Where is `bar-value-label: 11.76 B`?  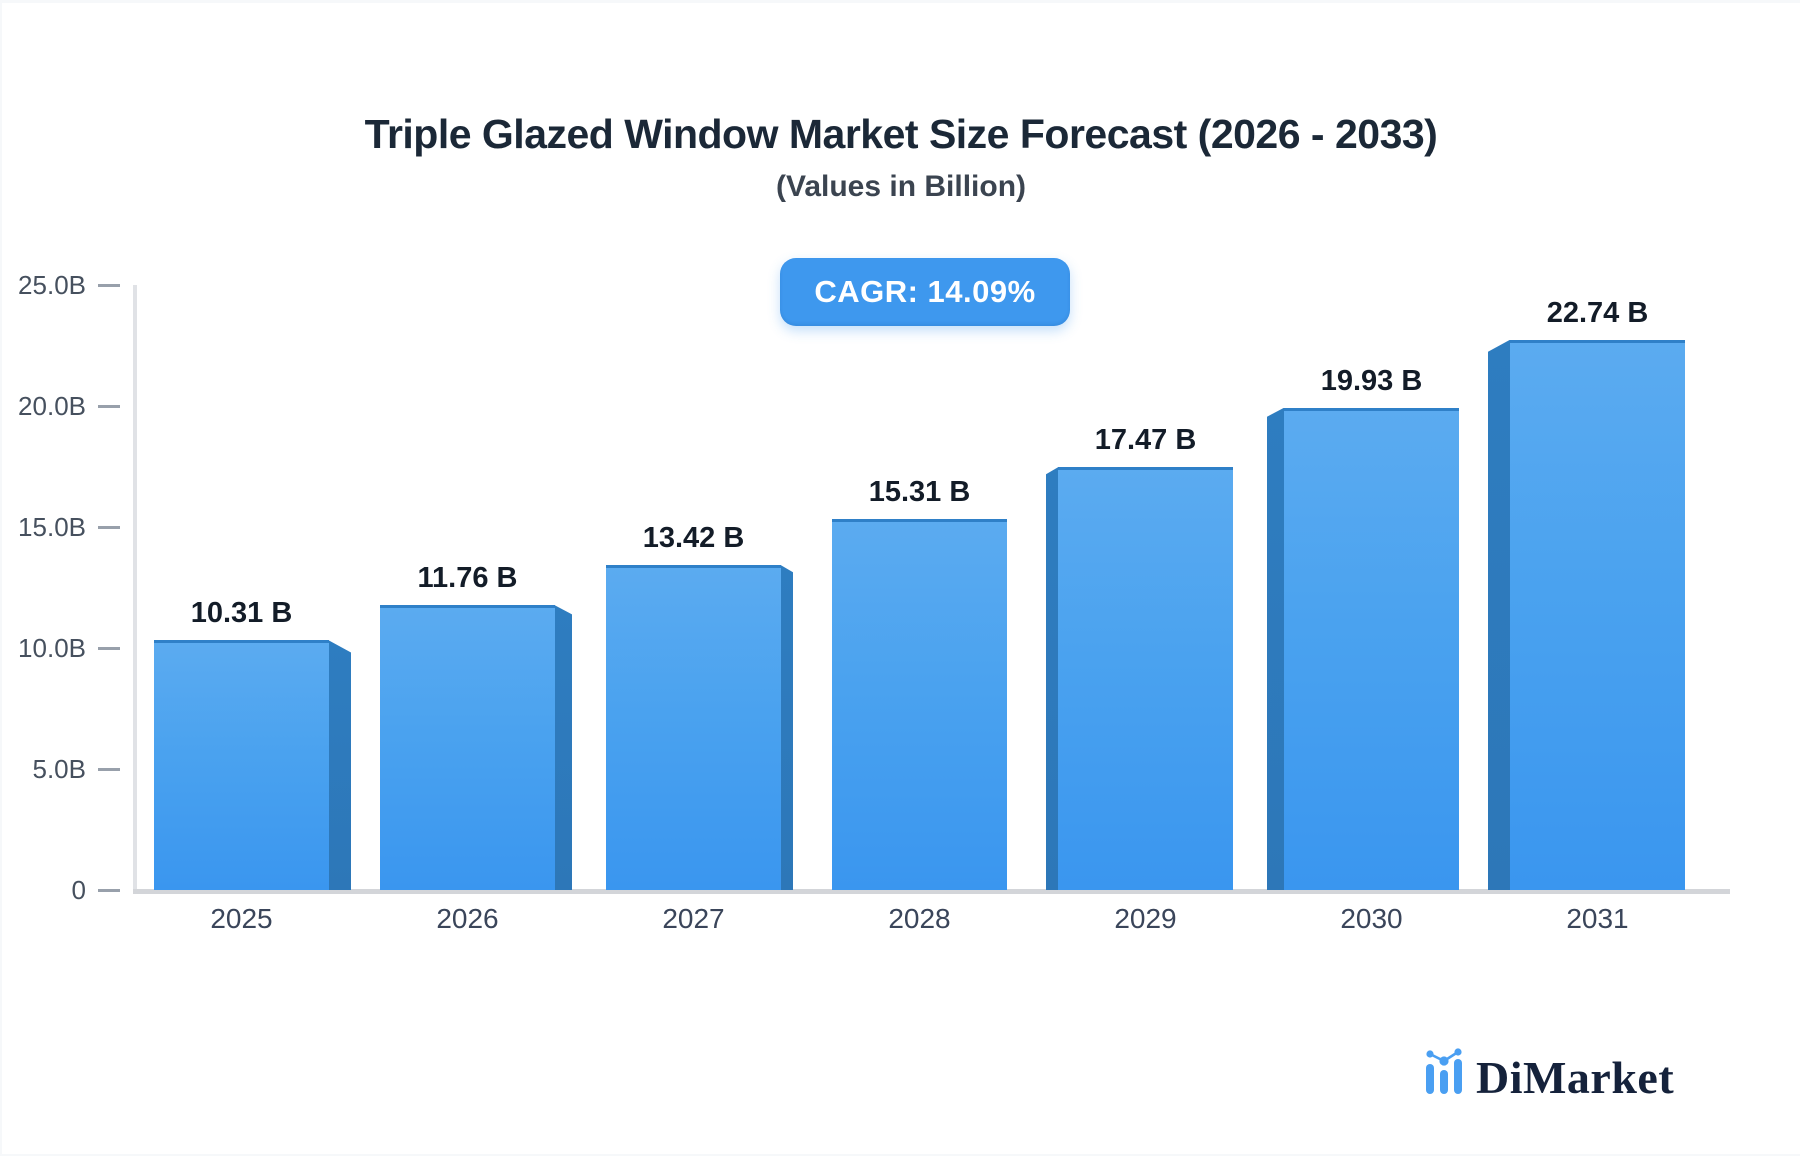
bar-value-label: 11.76 B is located at coordinates (467, 578).